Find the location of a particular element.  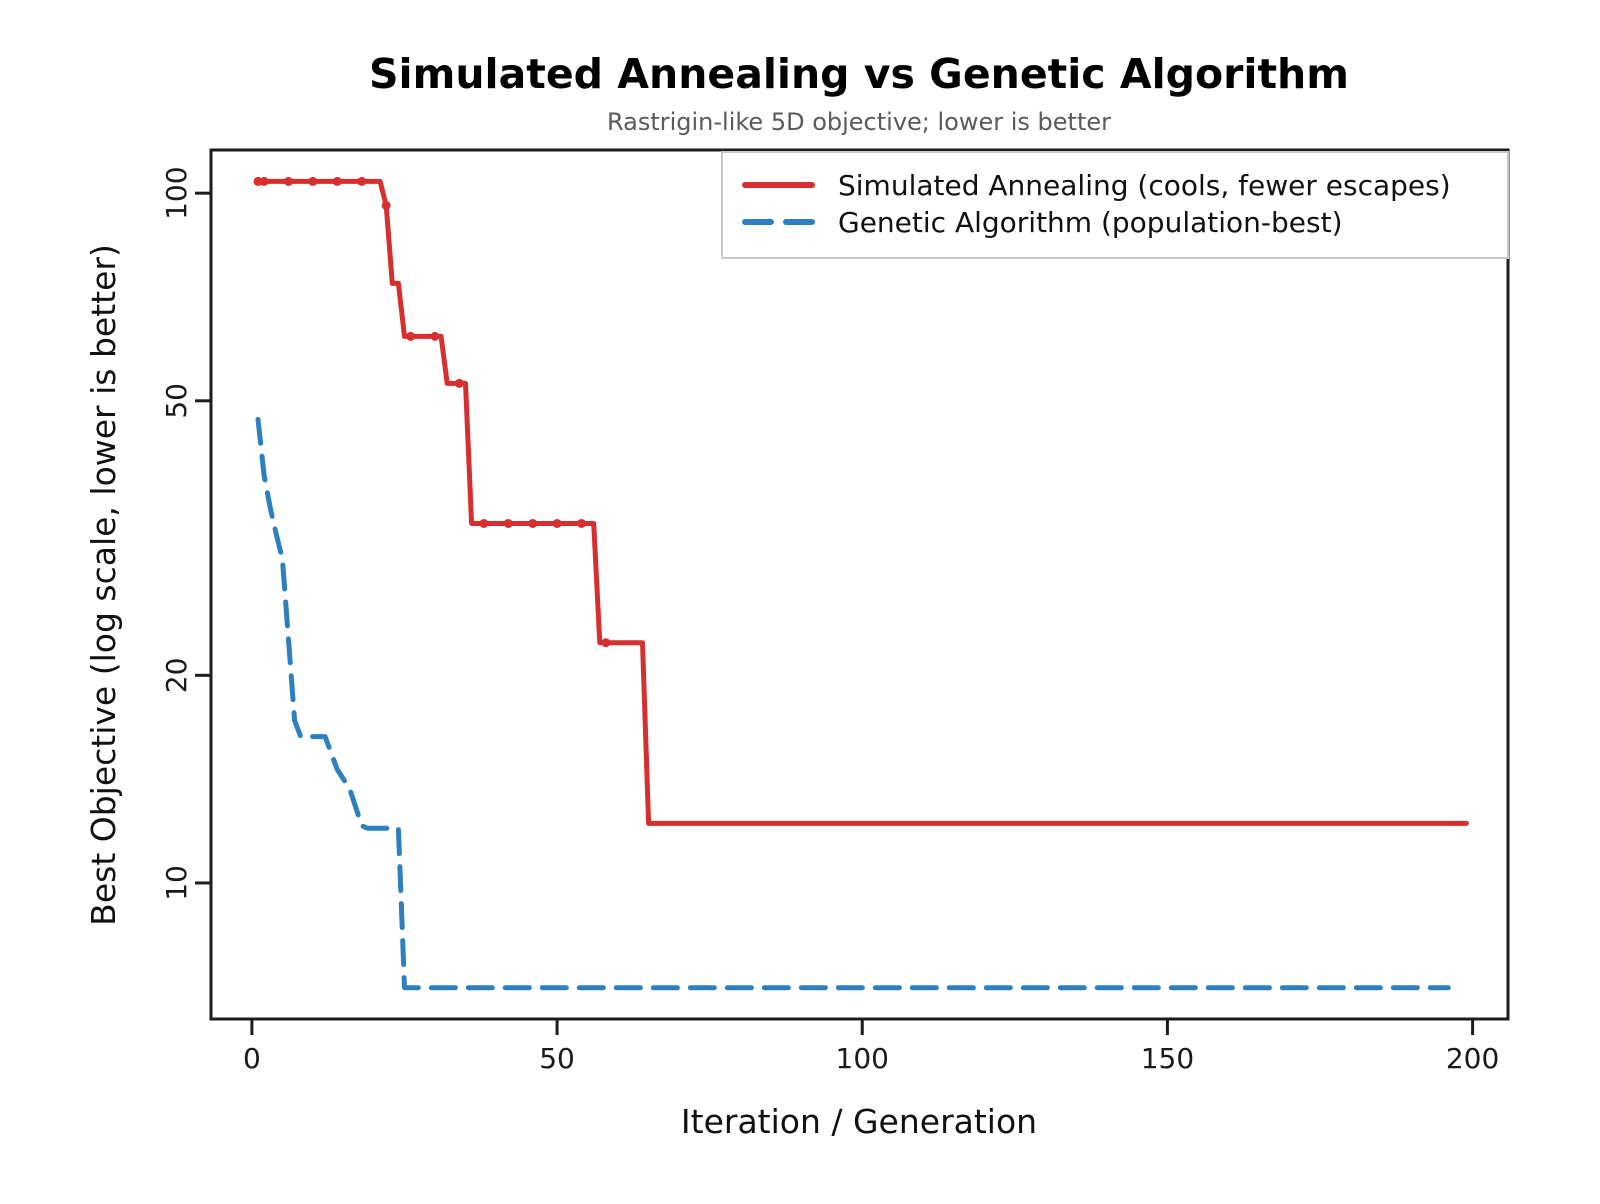

legend-entry-genetic-algorithm: Genetic Algorithm (population-best) is located at coordinates (1042, 222).